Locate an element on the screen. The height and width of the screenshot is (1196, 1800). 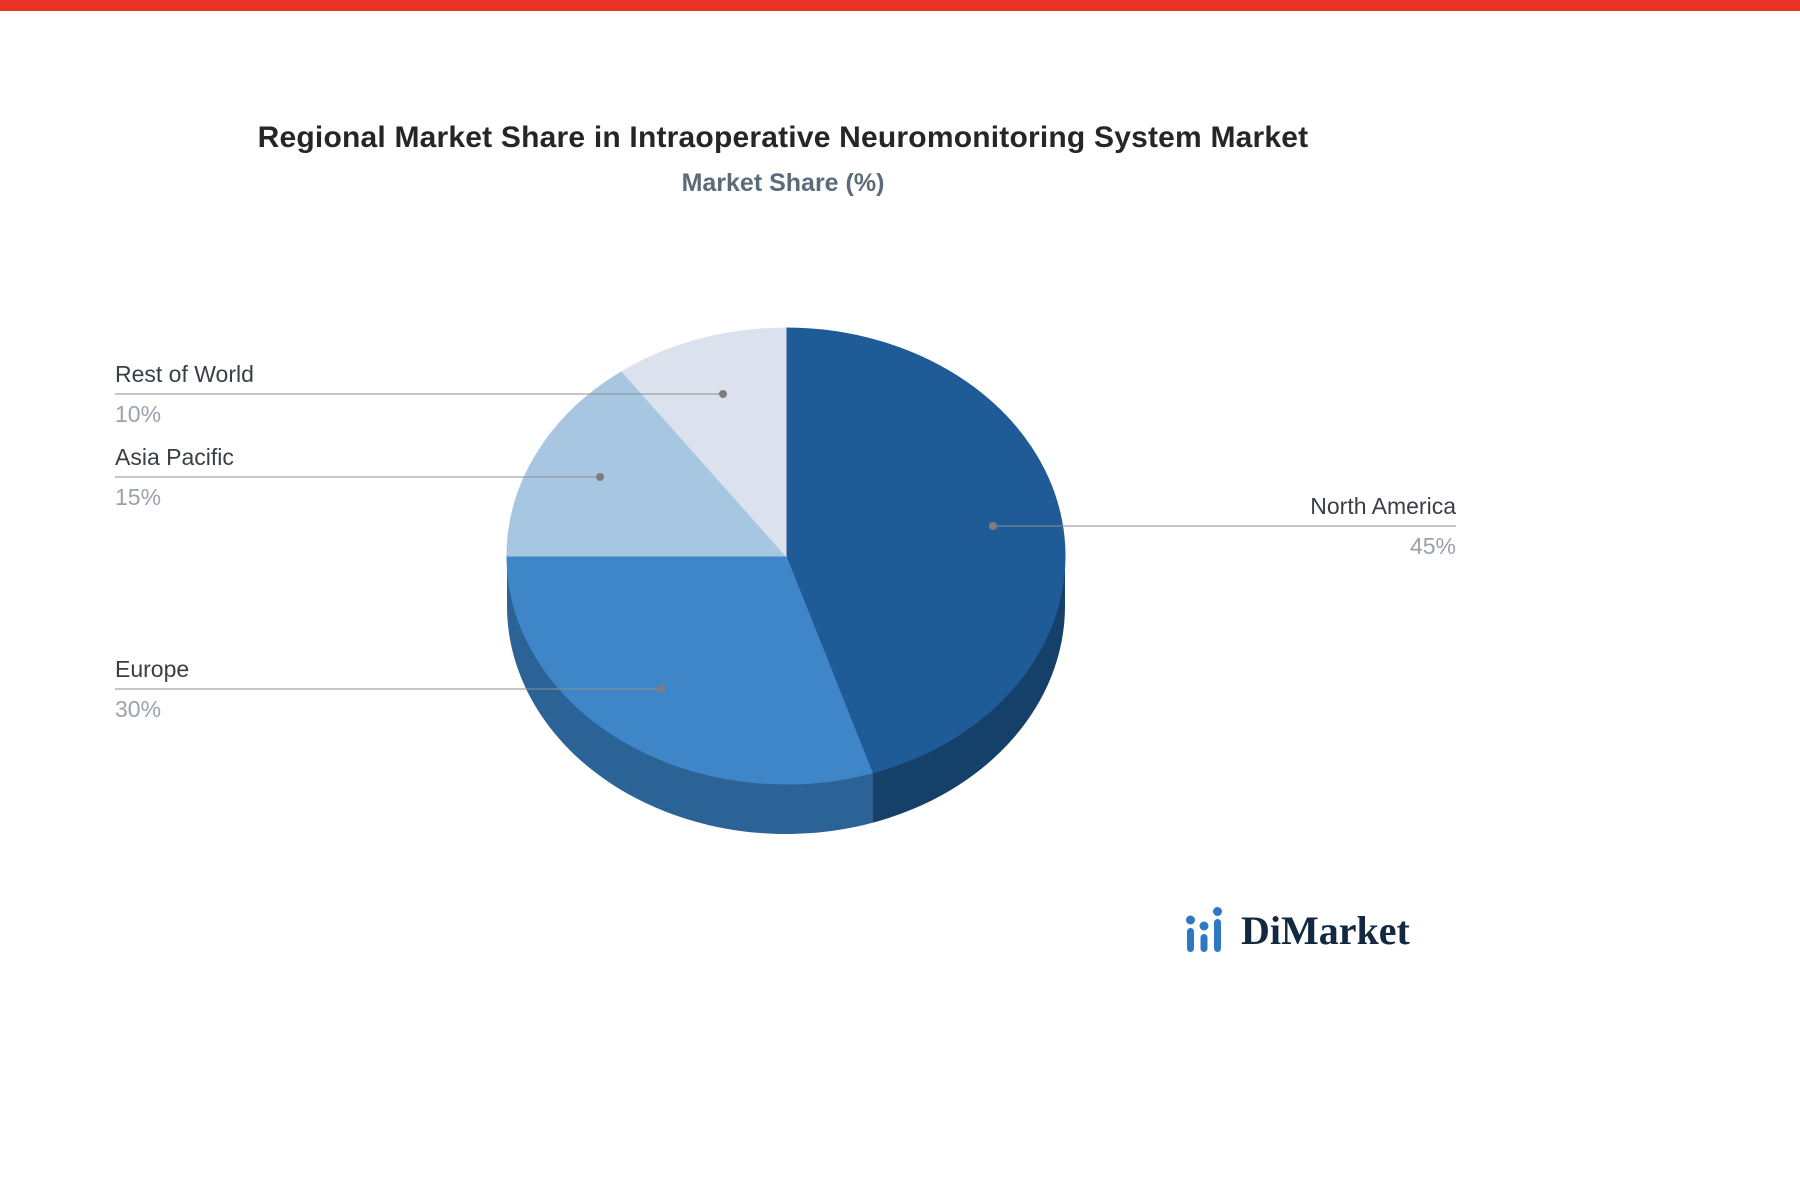
pie-slice-rest-of-world is located at coordinates (704, 442).